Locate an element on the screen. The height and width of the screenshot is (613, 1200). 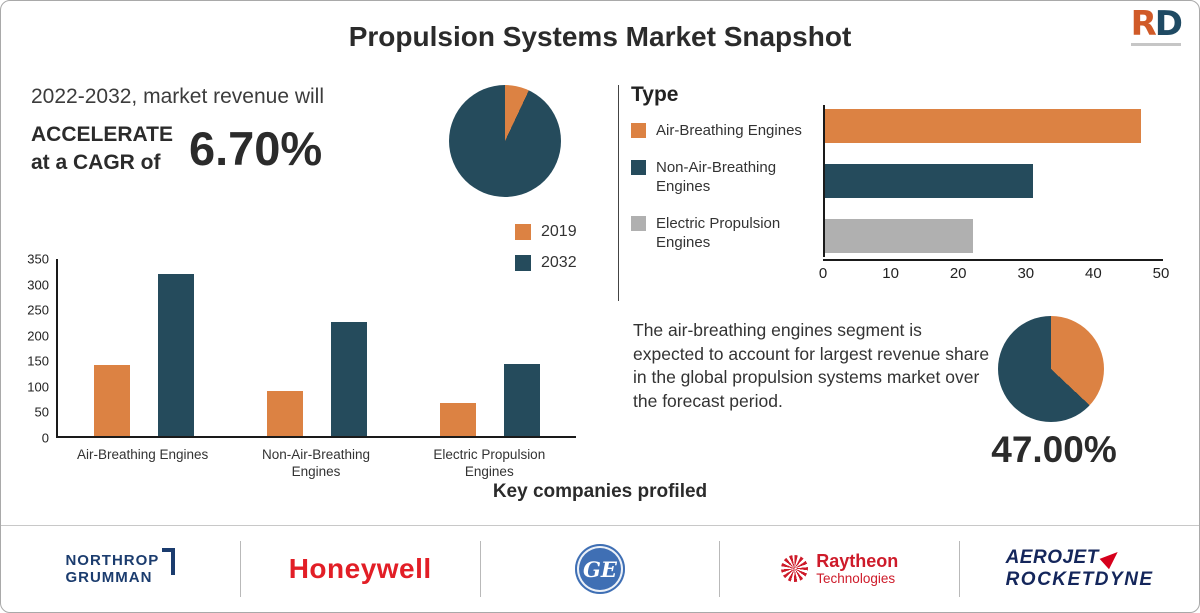
y-axis-tick: 150 is located at coordinates (38, 361).